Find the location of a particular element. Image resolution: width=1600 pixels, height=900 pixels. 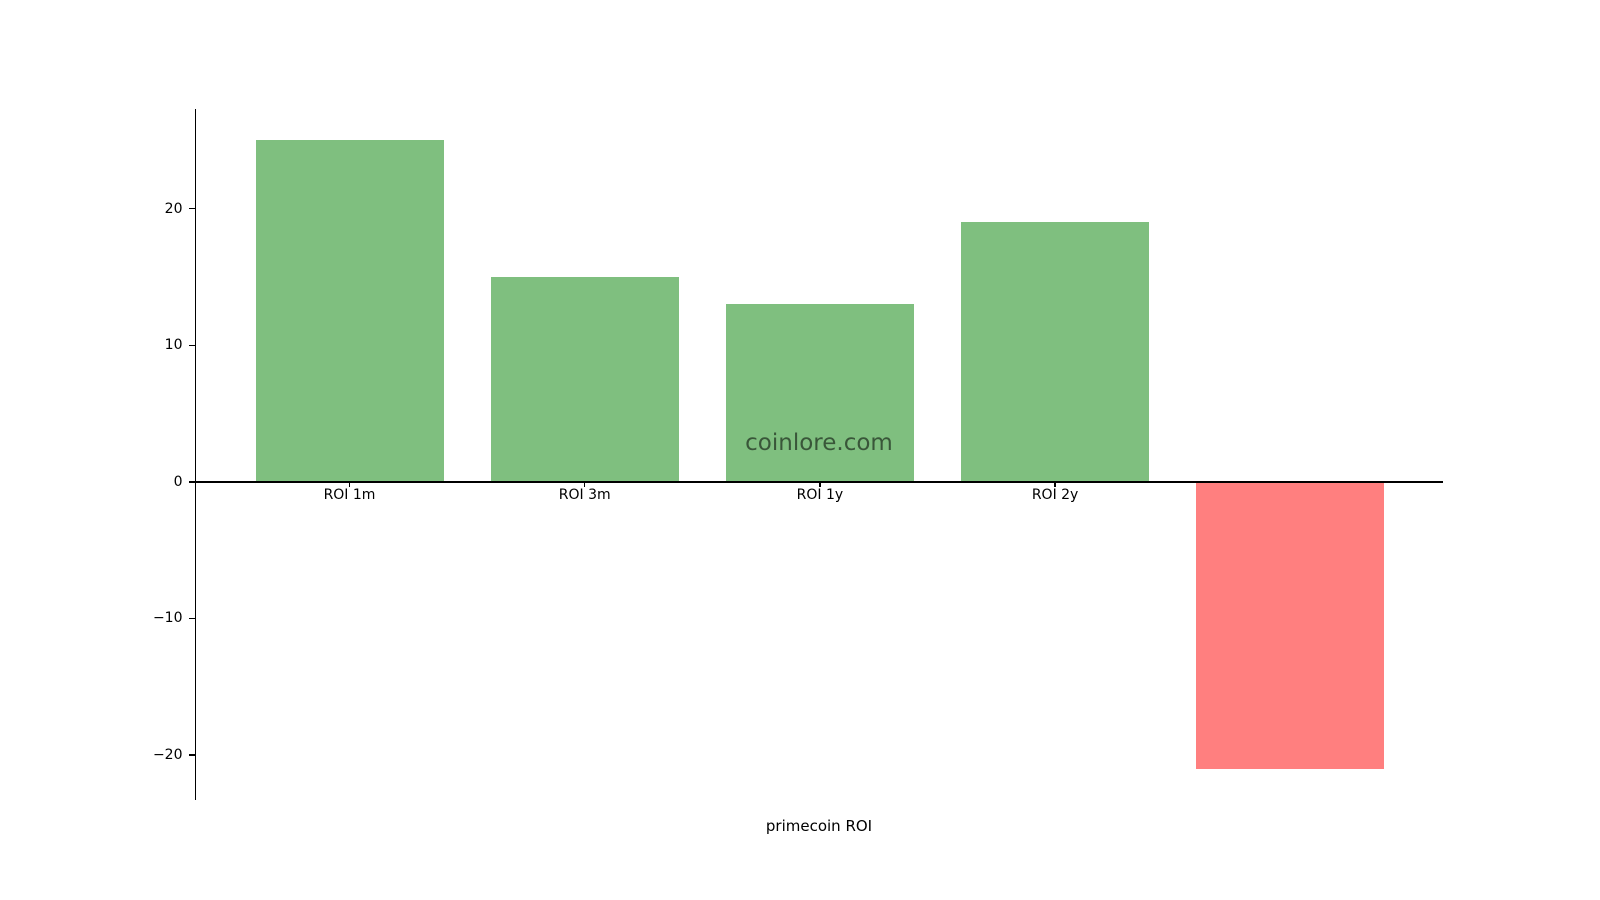

x-axis-line is located at coordinates (818, 482).